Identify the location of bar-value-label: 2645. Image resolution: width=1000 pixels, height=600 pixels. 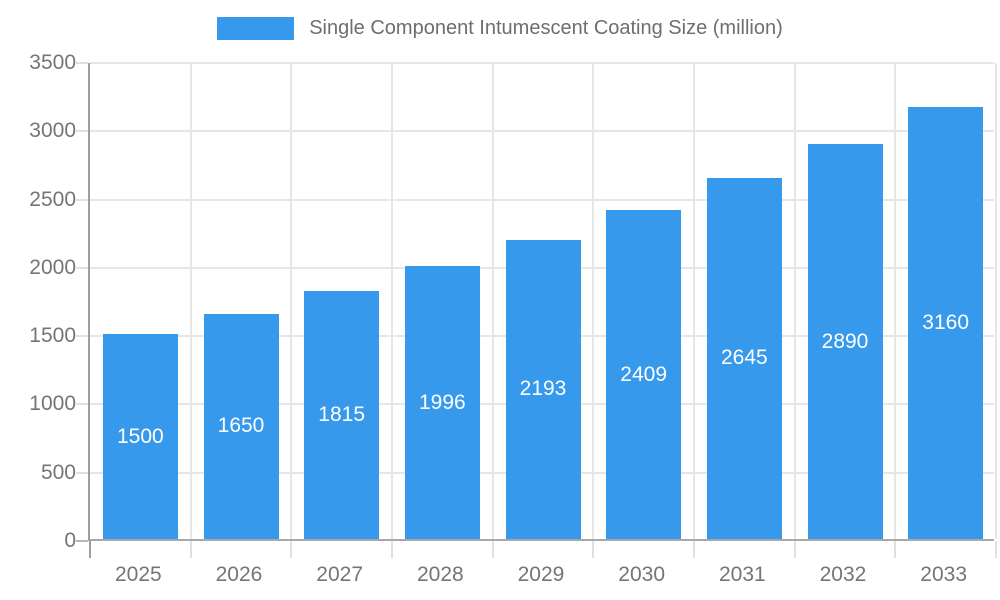
(744, 358).